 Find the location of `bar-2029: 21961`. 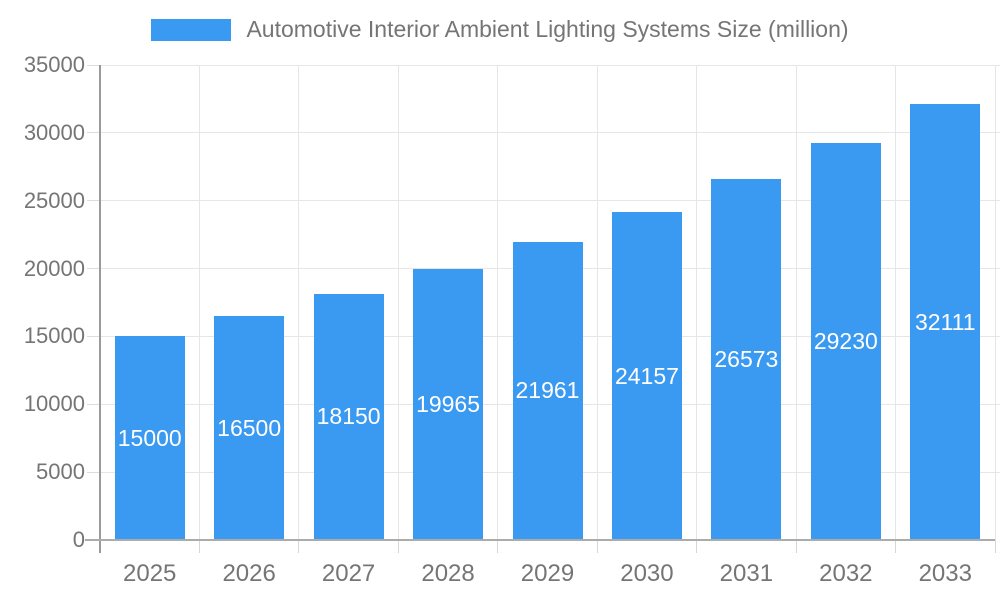

bar-2029: 21961 is located at coordinates (547, 390).